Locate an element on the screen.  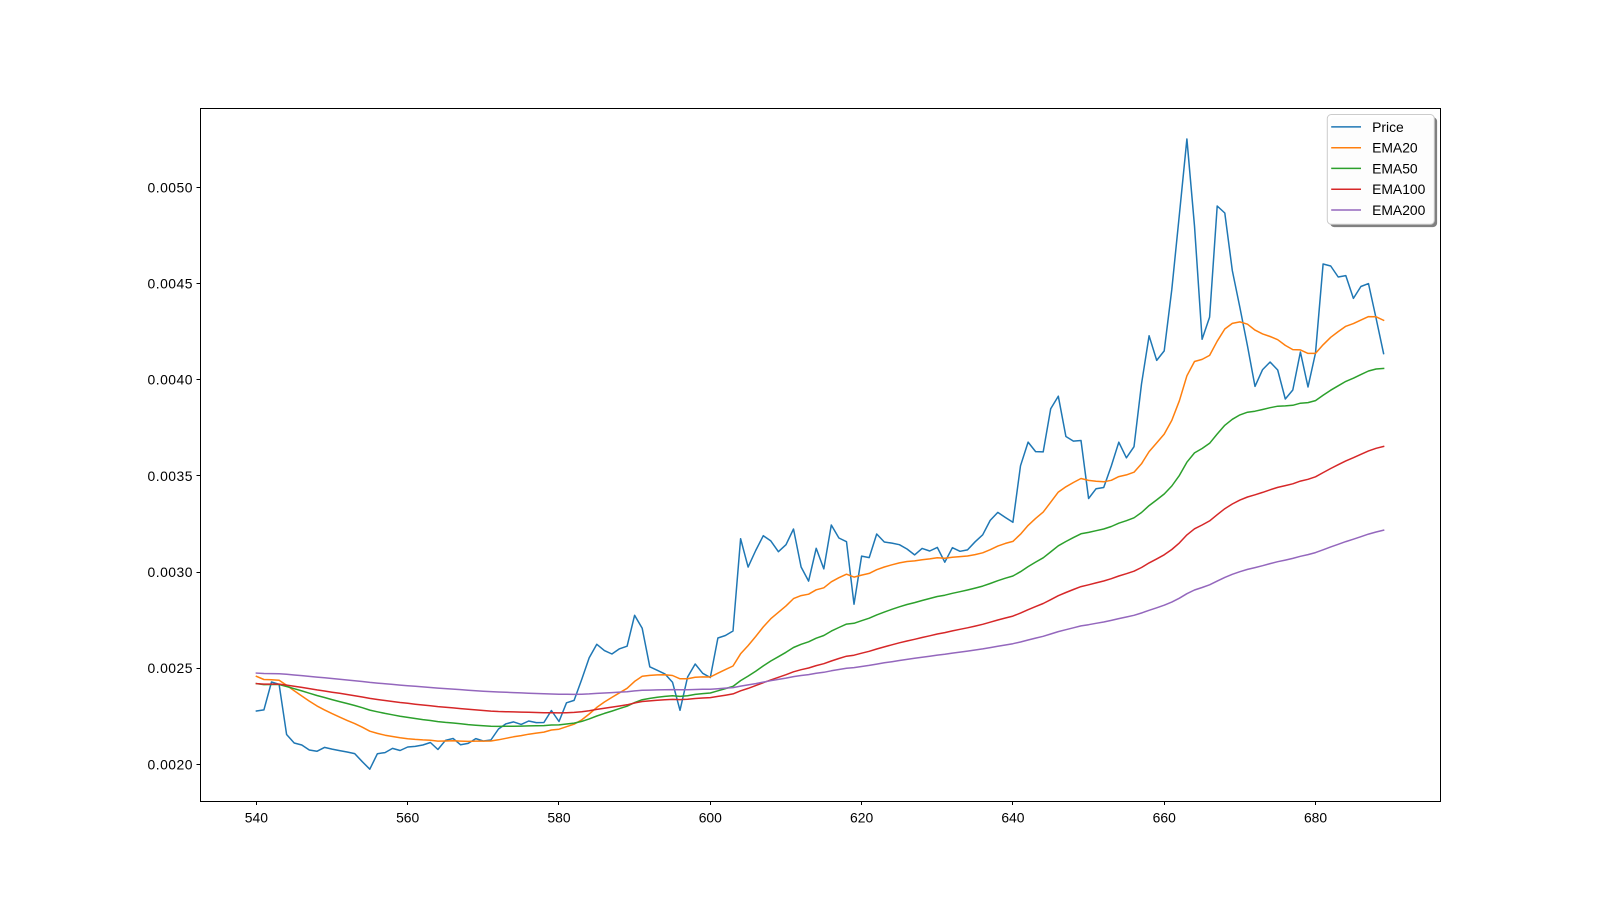
svg-text: Price is located at coordinates (1388, 127).